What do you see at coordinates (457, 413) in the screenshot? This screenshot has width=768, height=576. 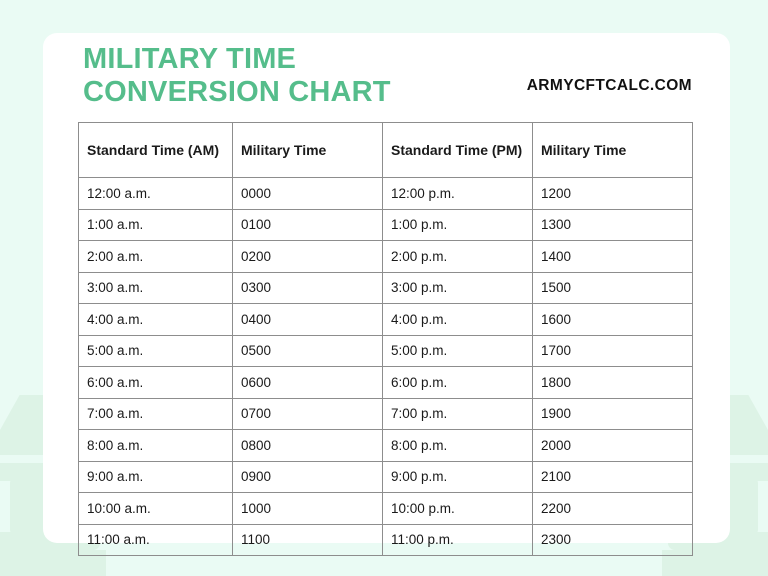 I see `table-cell-col3: 7:00 p.m.` at bounding box center [457, 413].